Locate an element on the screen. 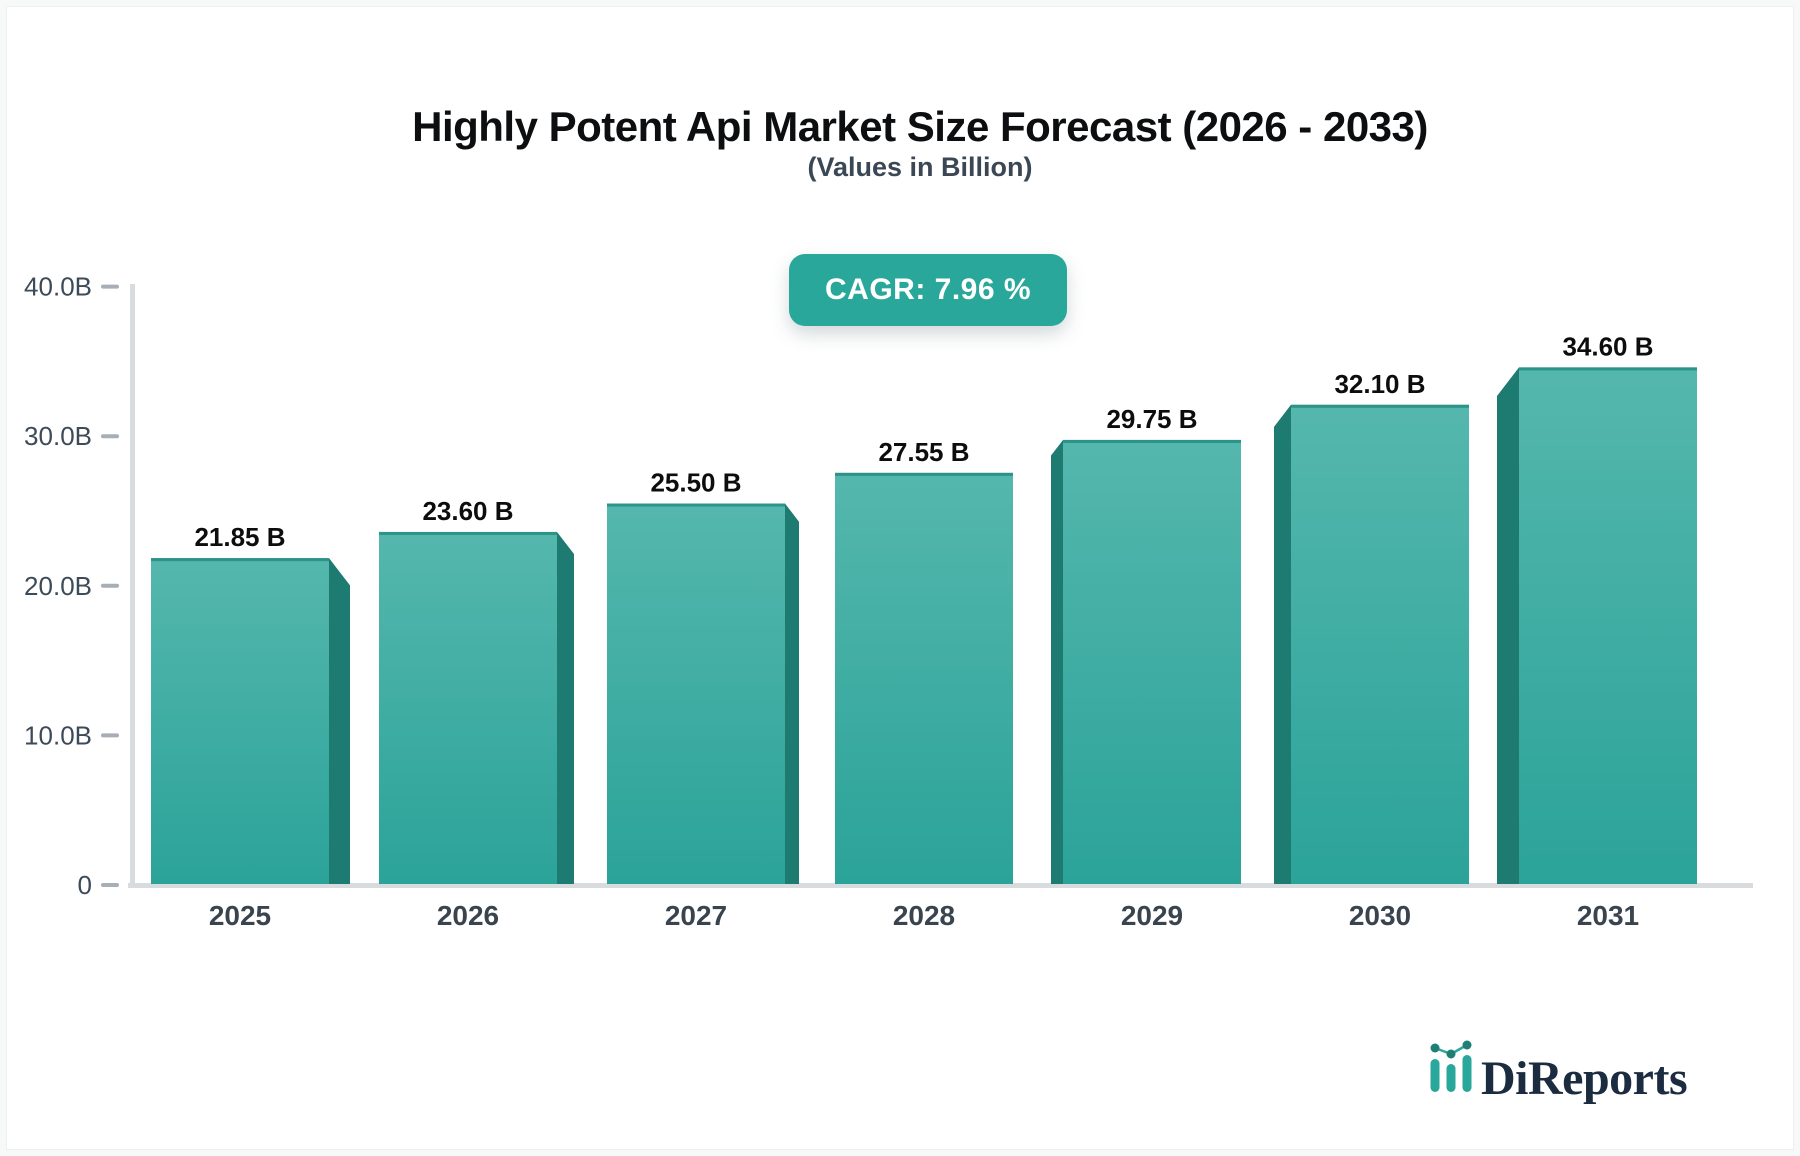 The height and width of the screenshot is (1156, 1800). bar-top-edge-2029 is located at coordinates (1152, 441).